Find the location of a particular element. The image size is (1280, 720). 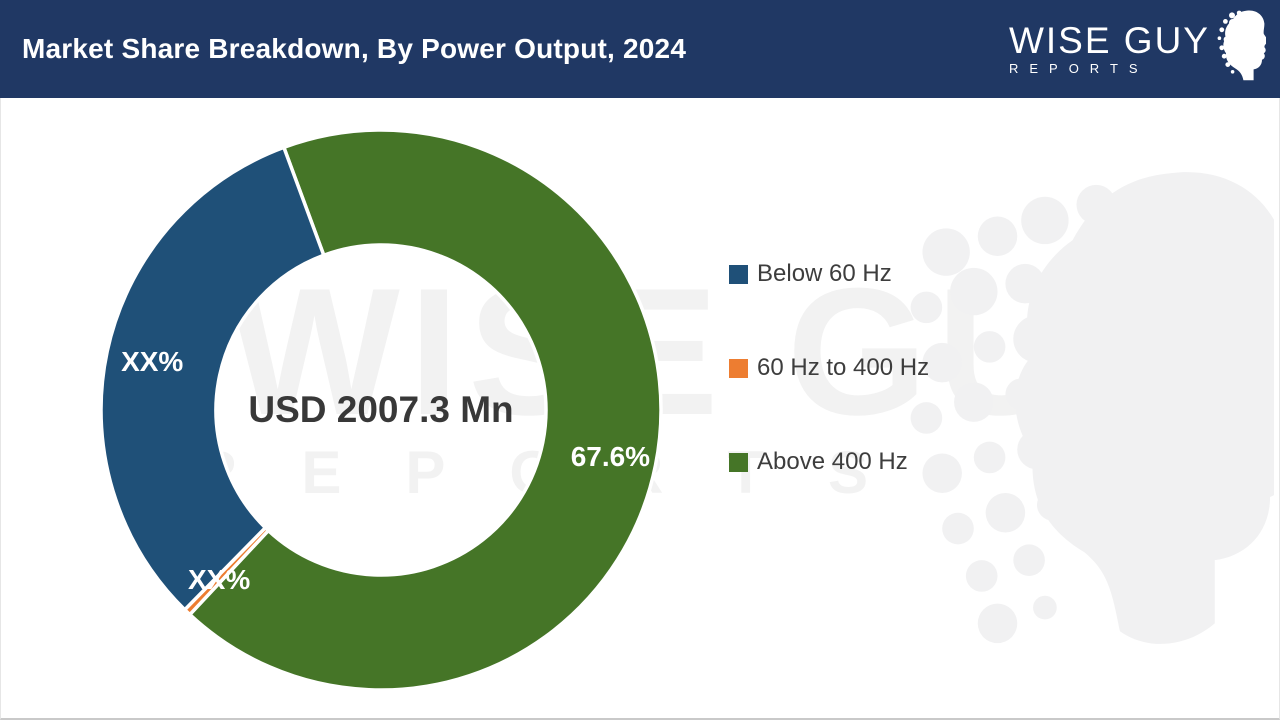

logo-head-icon is located at coordinates (1241, 45).